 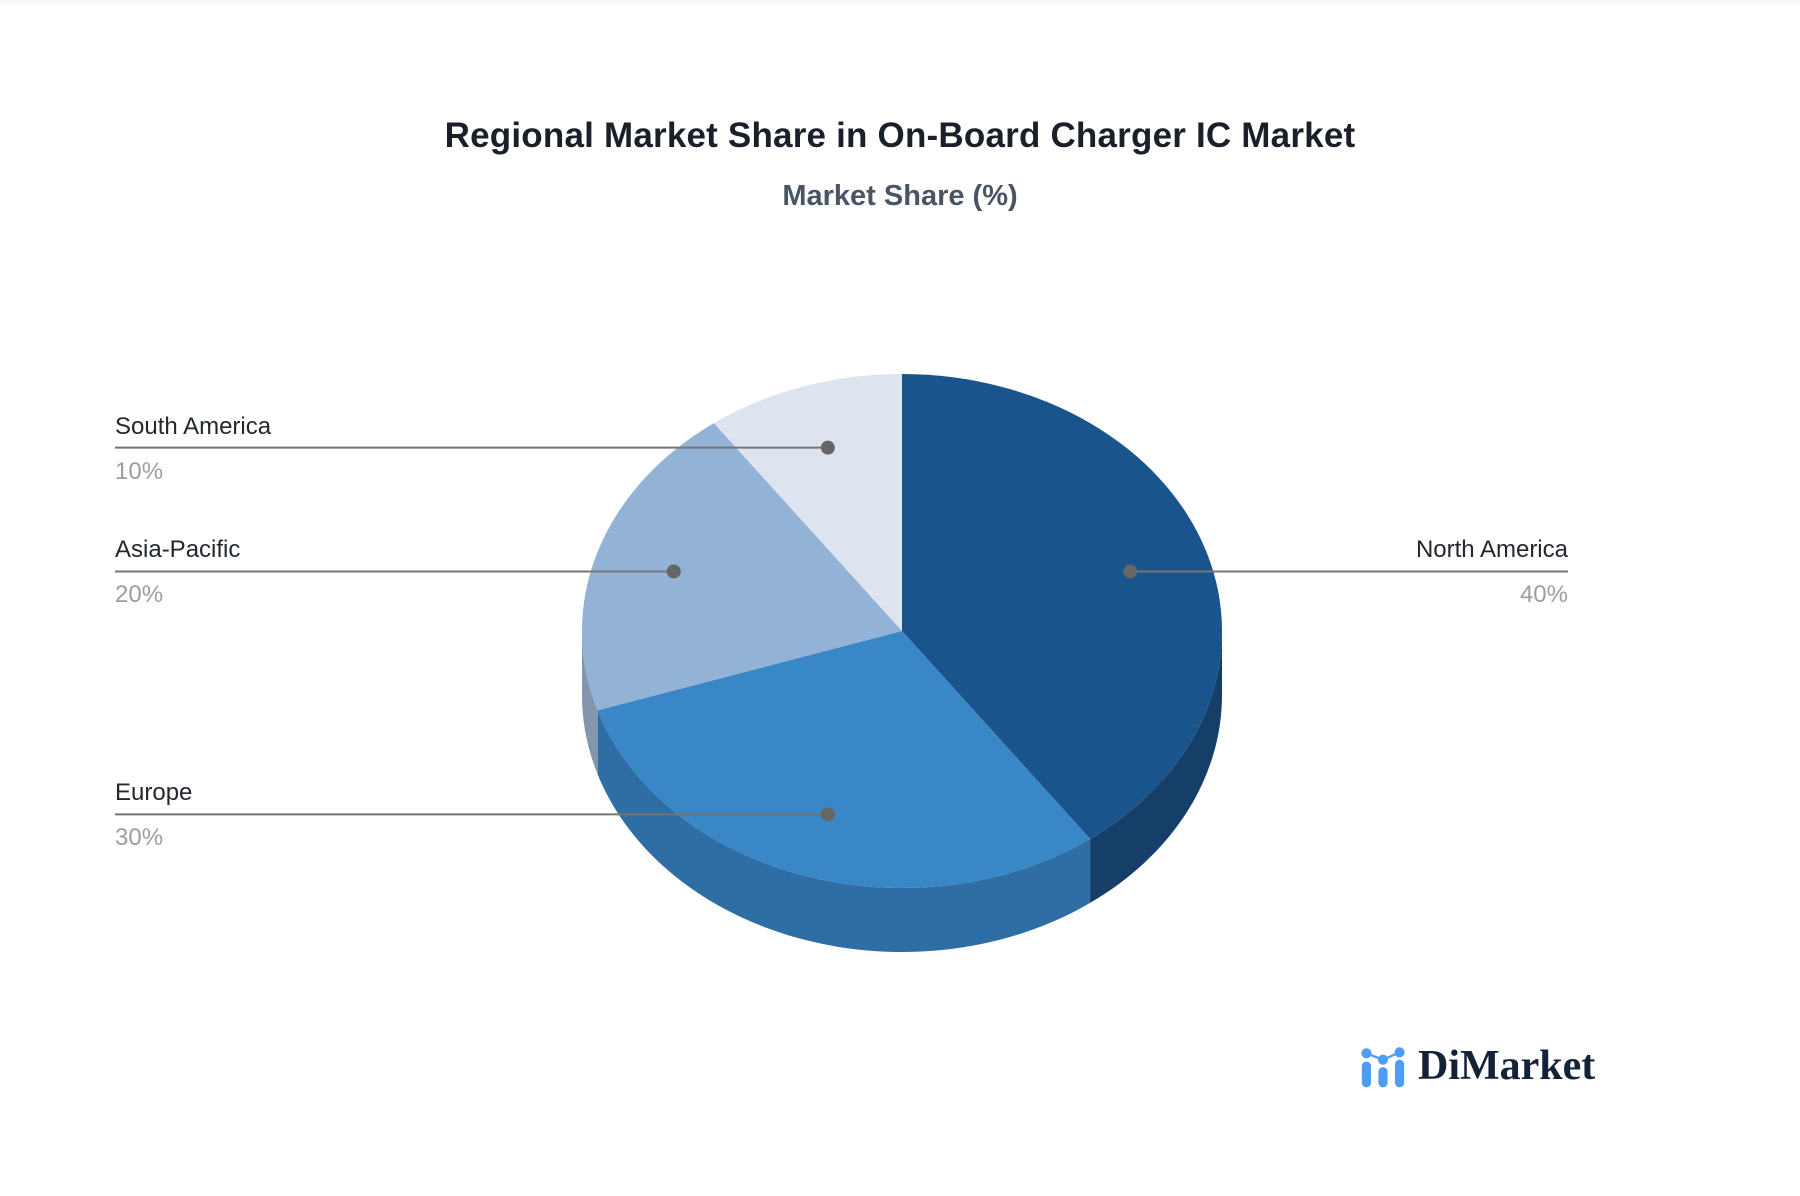 What do you see at coordinates (1156, 767) in the screenshot?
I see `pie-slice-side-north-america` at bounding box center [1156, 767].